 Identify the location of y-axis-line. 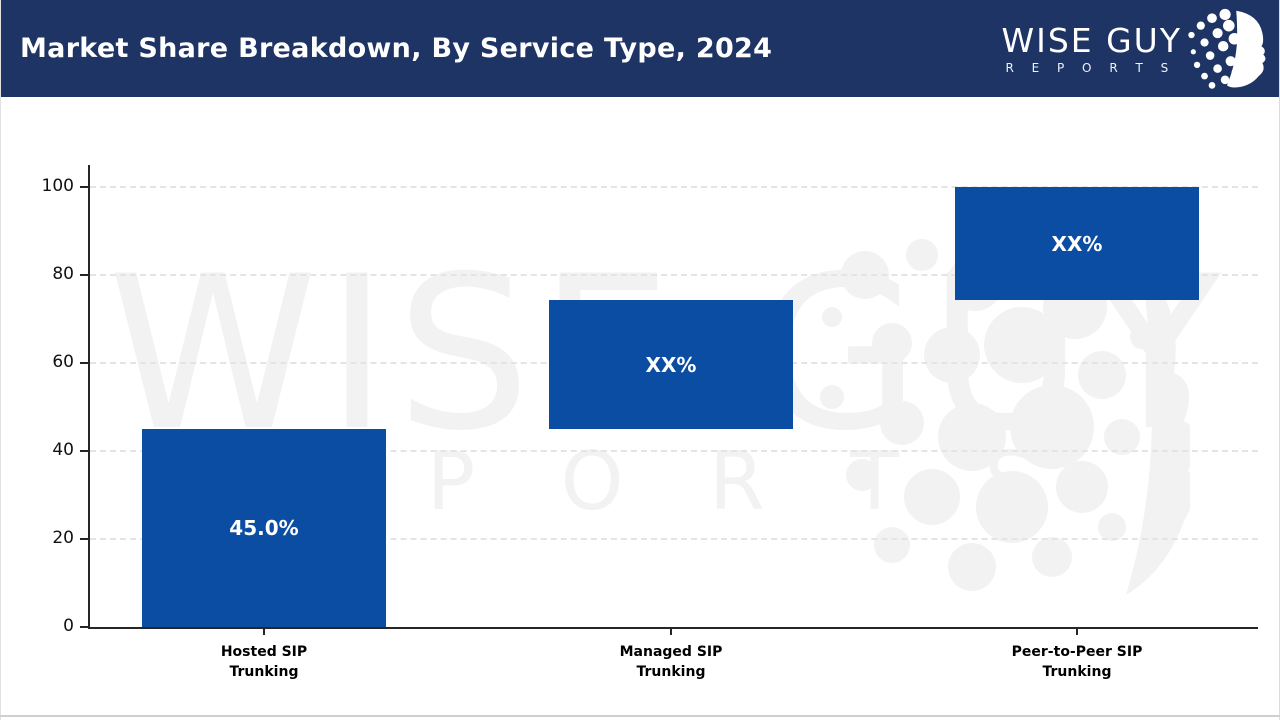
(89, 397).